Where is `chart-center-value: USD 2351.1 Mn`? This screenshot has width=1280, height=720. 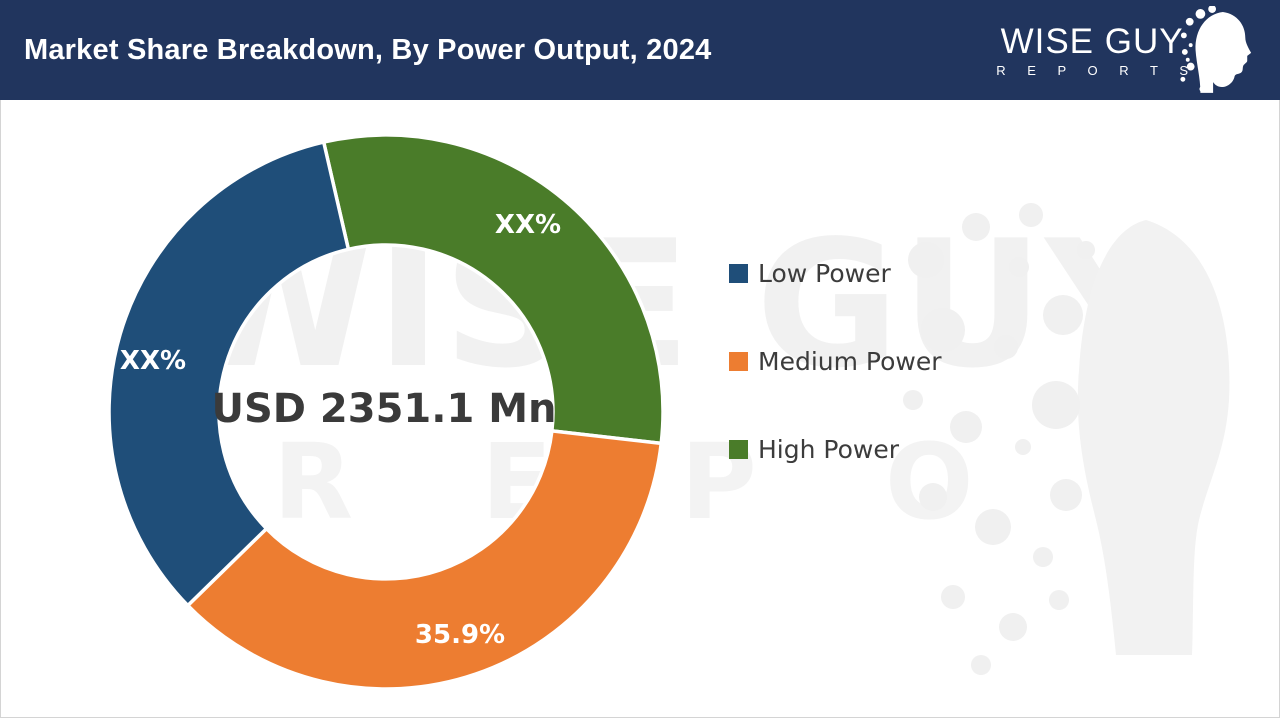
chart-center-value: USD 2351.1 Mn is located at coordinates (384, 409).